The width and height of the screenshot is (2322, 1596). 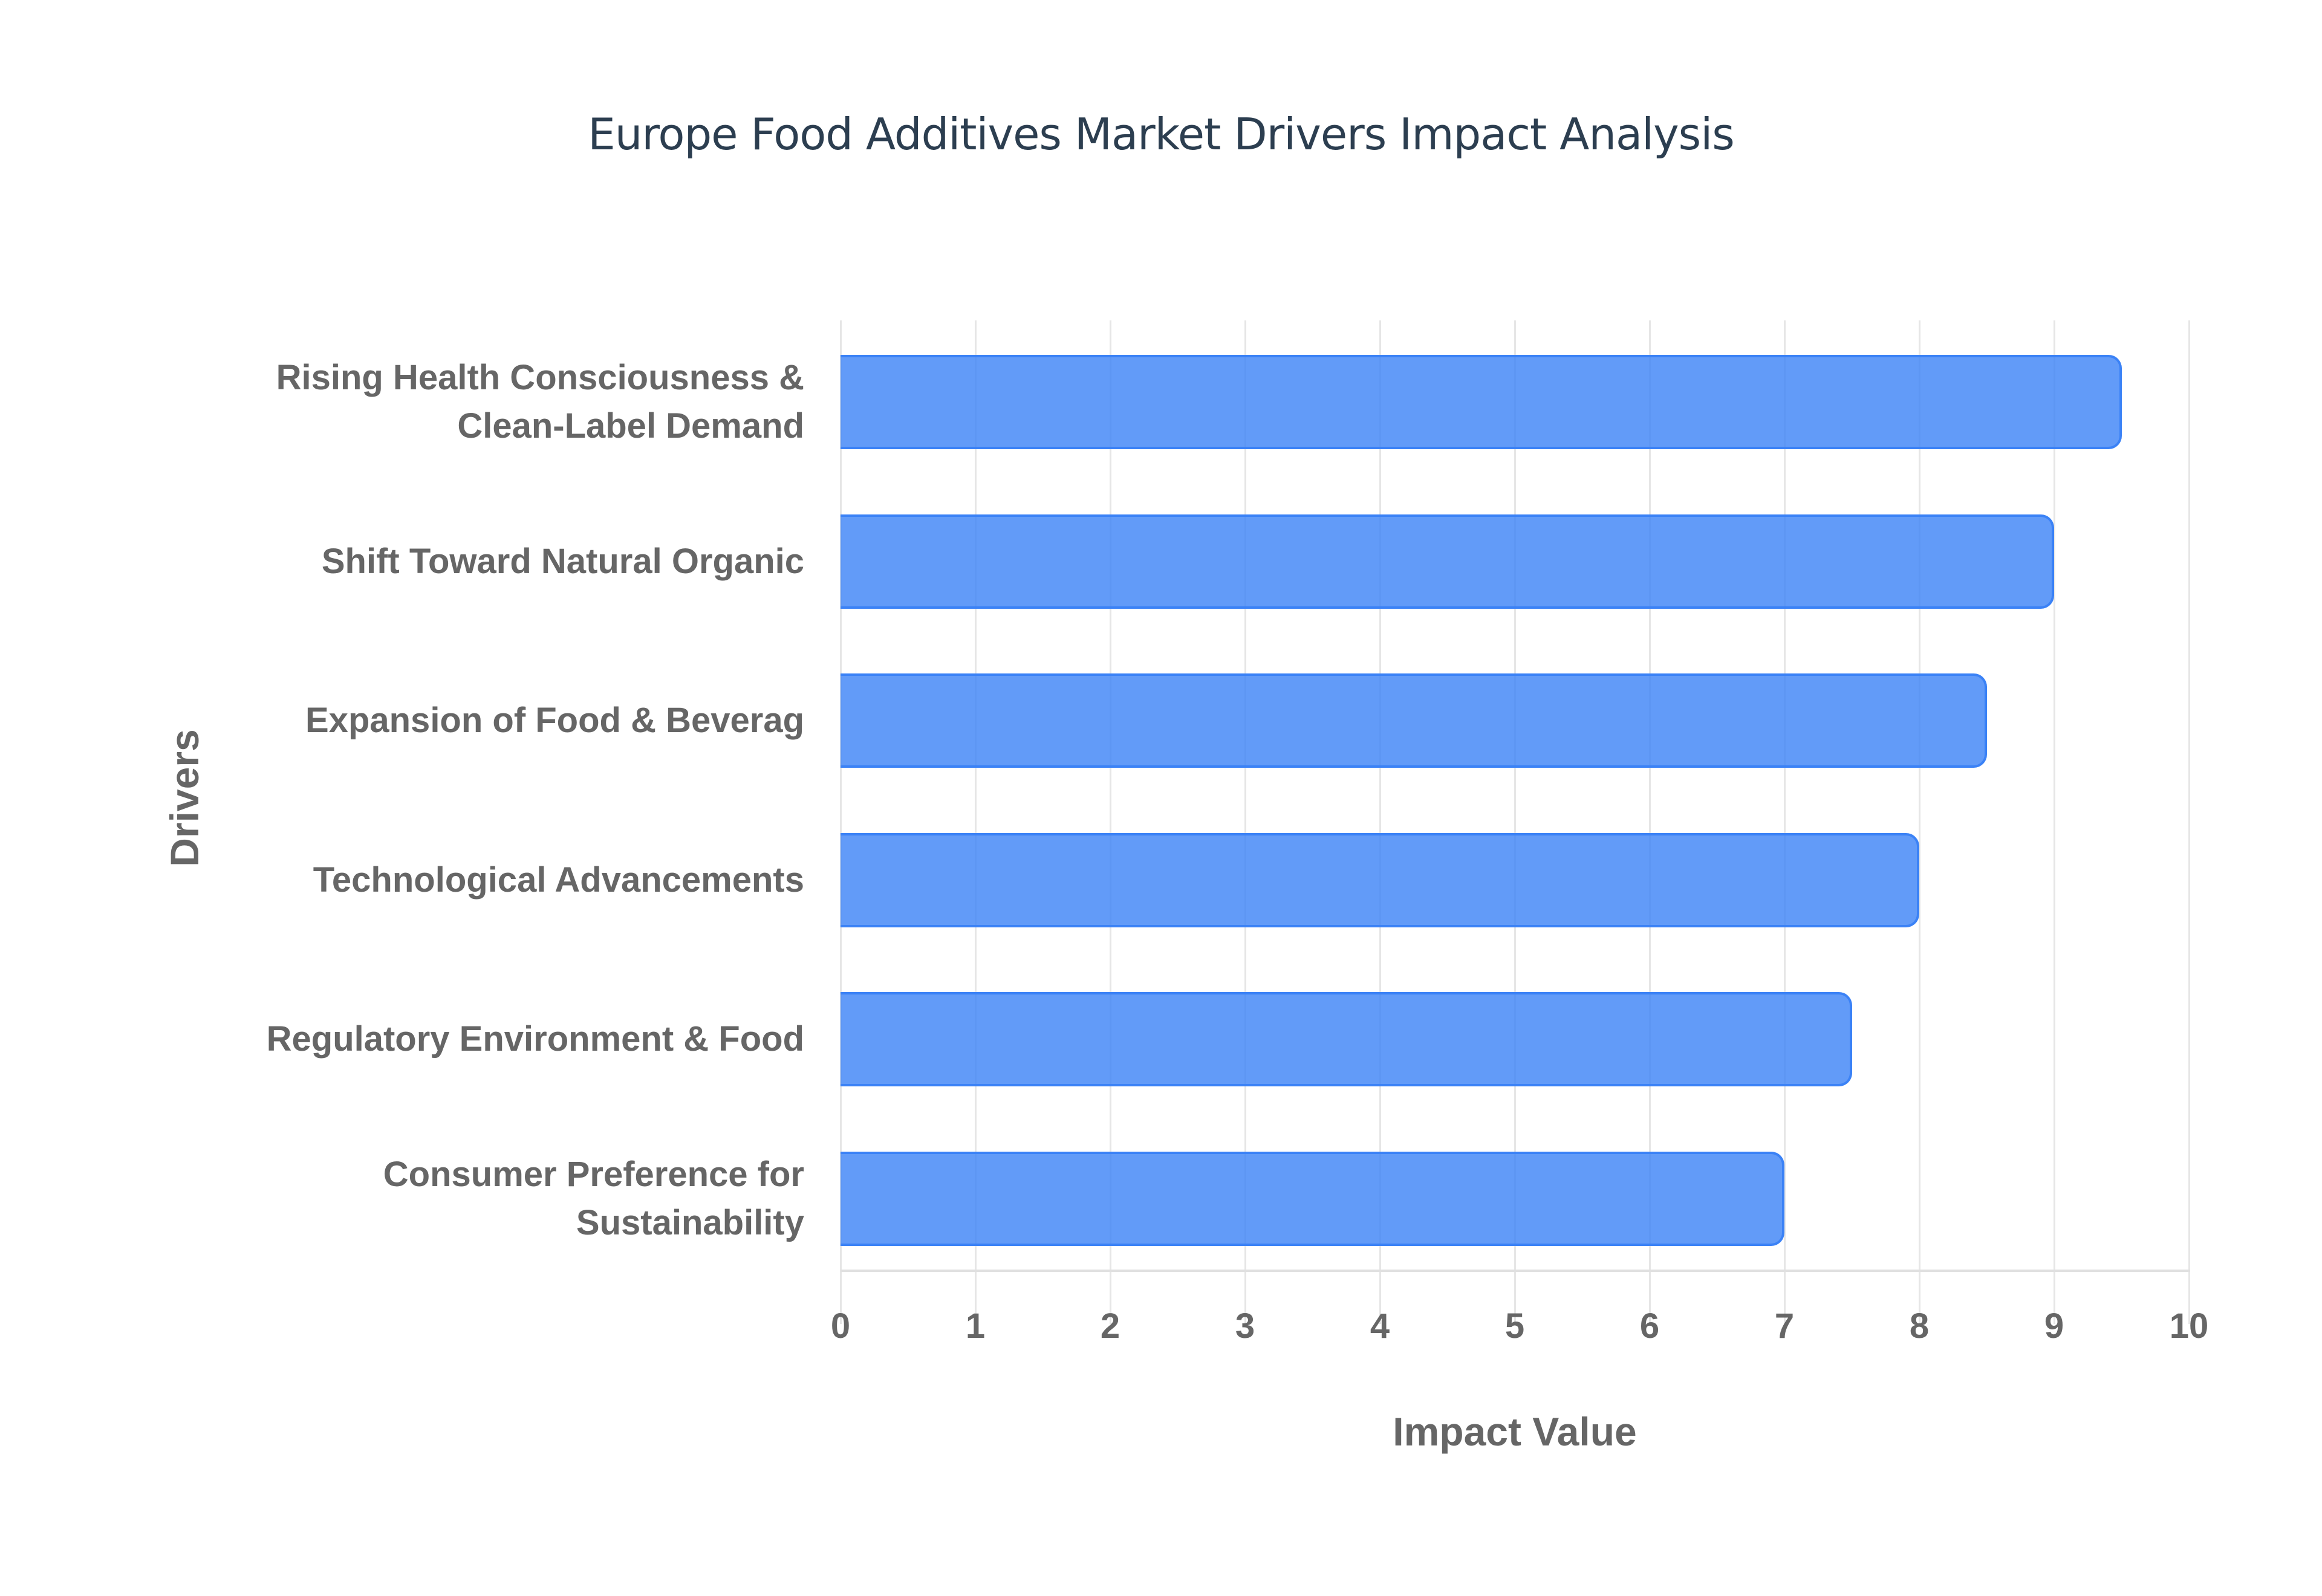 I want to click on x-tick-label: 7, so click(x=1784, y=1326).